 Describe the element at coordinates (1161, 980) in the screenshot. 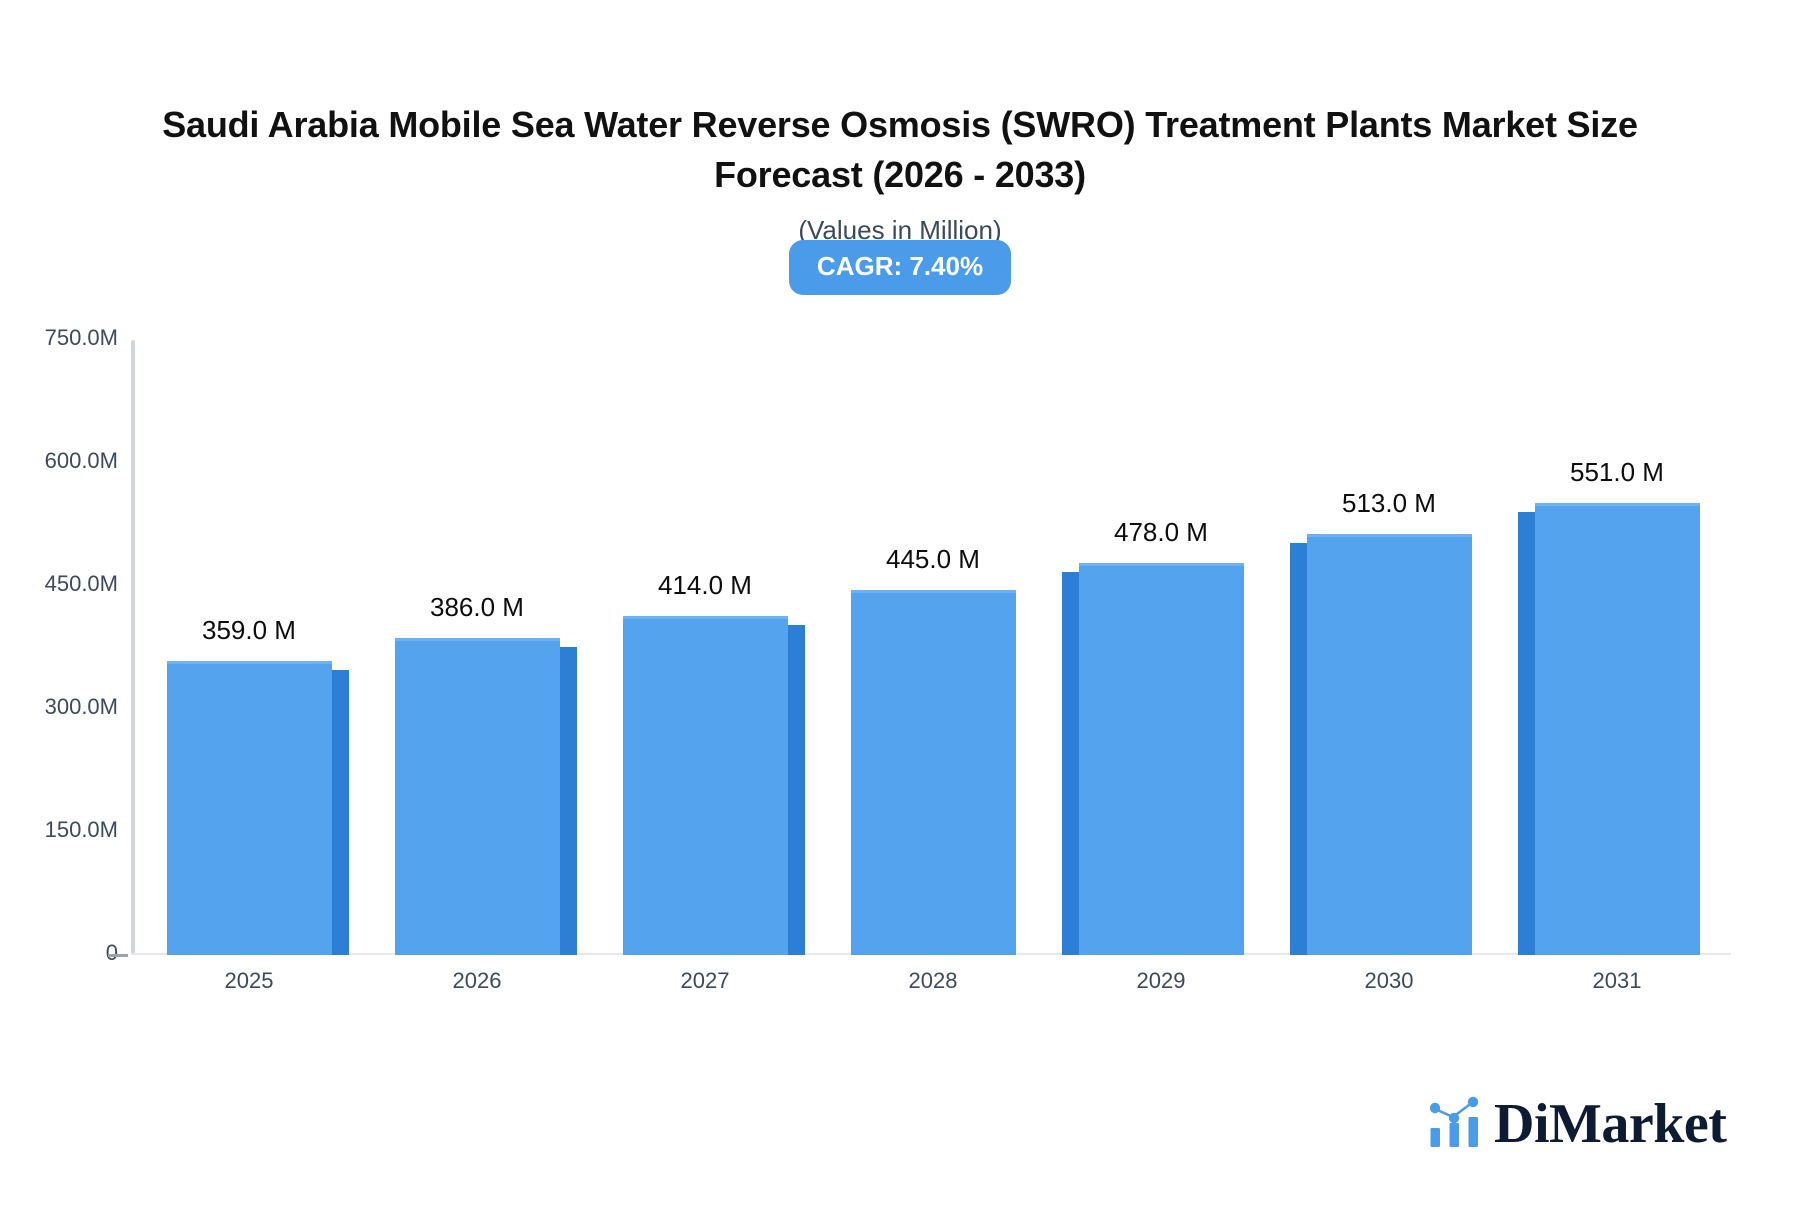

I see `x-axis-label-2029: 2029` at that location.